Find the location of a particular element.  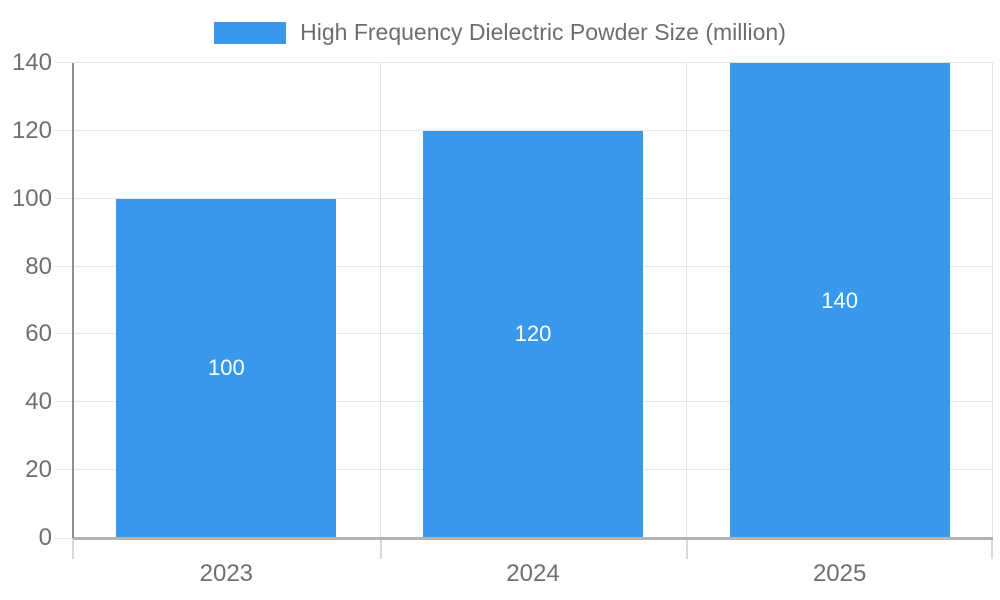

x-axis-tick-label: 2025 is located at coordinates (839, 573).